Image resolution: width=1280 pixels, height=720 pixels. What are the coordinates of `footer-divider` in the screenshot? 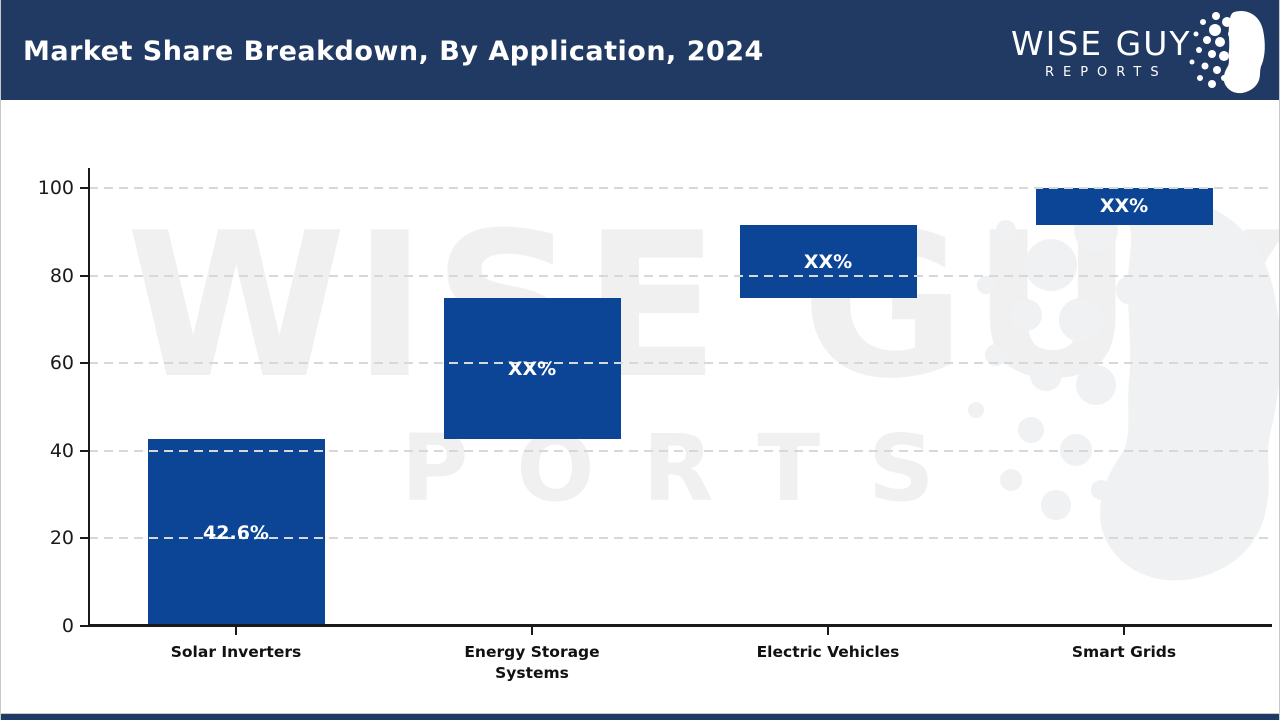 It's located at (640, 713).